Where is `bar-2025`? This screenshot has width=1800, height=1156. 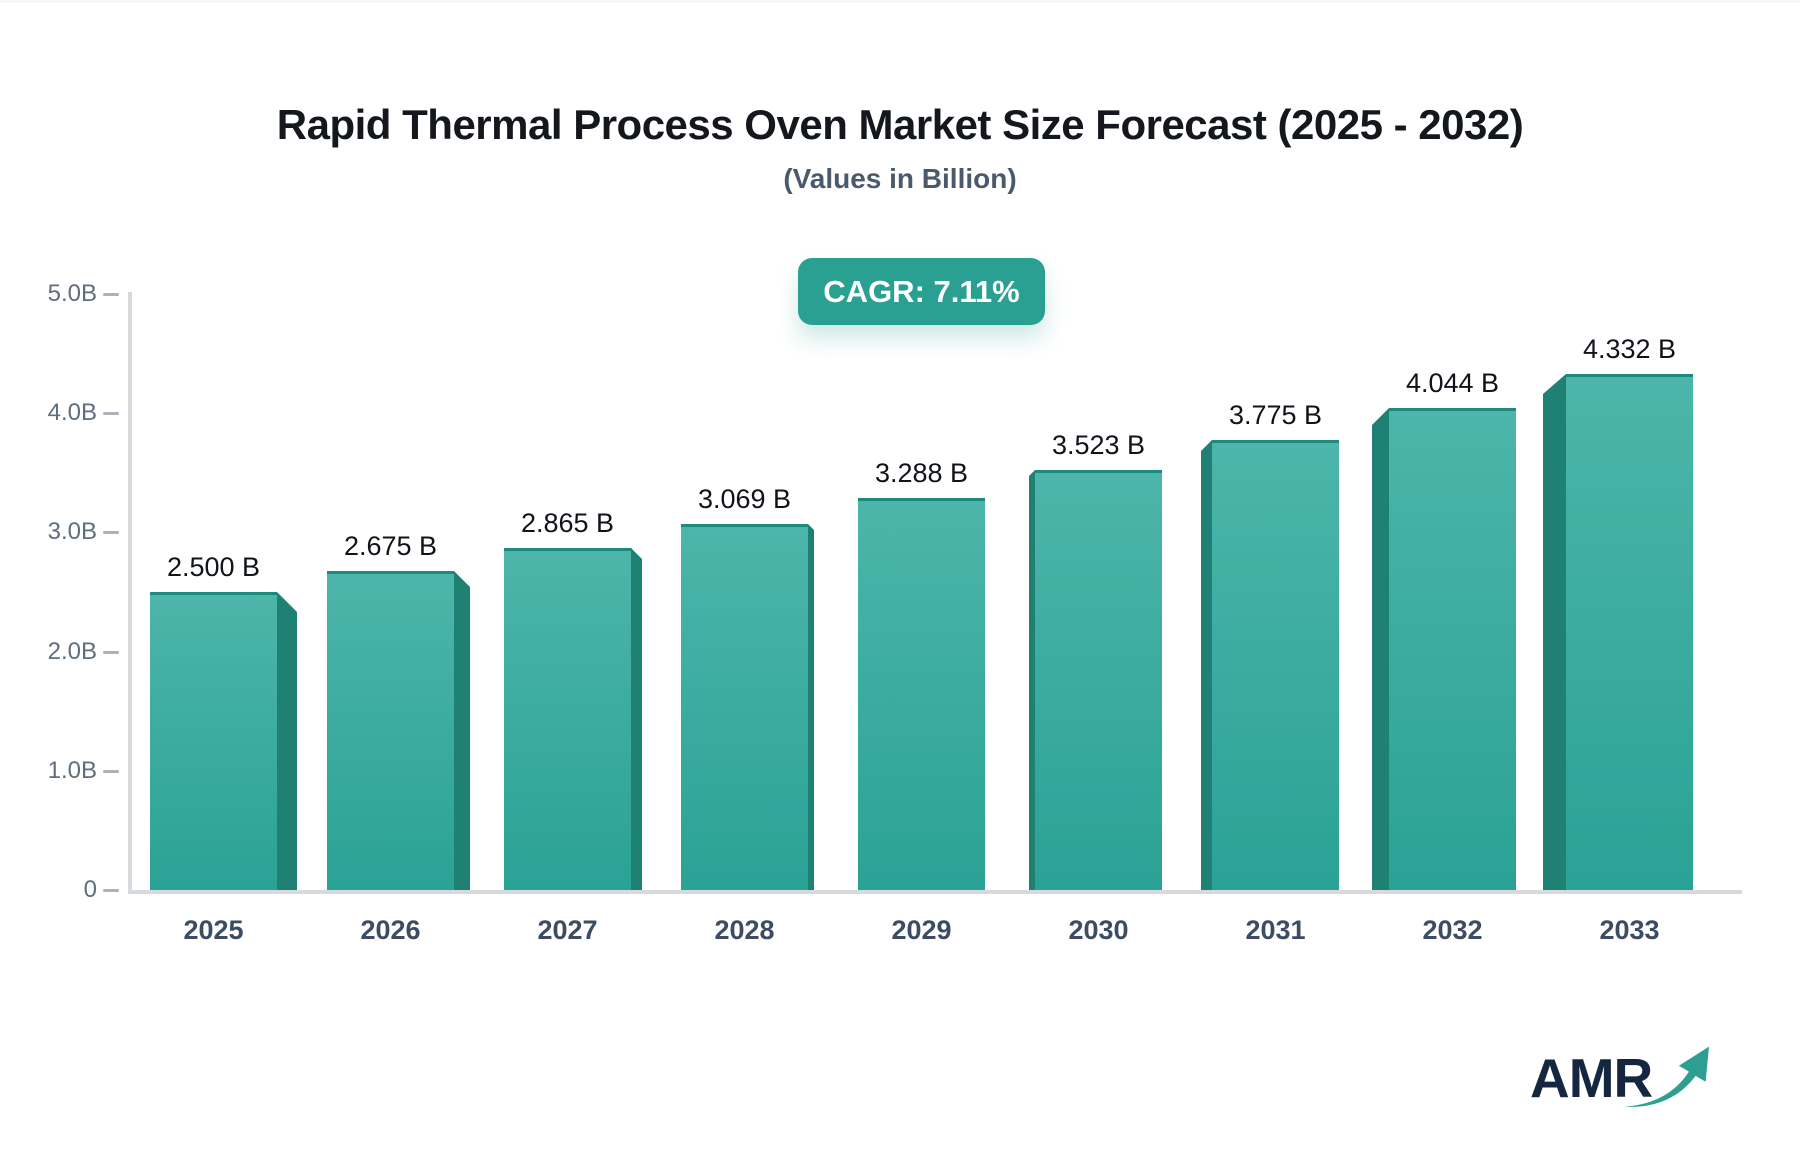
bar-2025 is located at coordinates (213, 741).